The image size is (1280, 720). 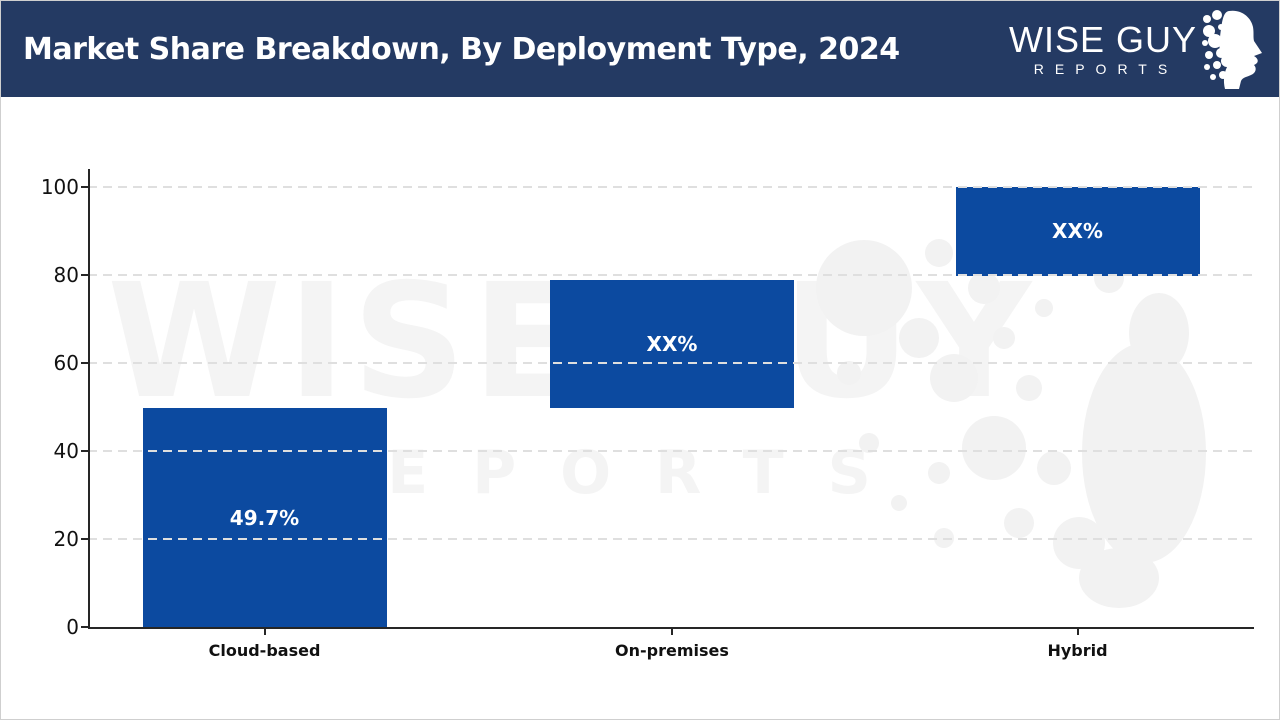 I want to click on bar-hybrid, so click(x=1077, y=231).